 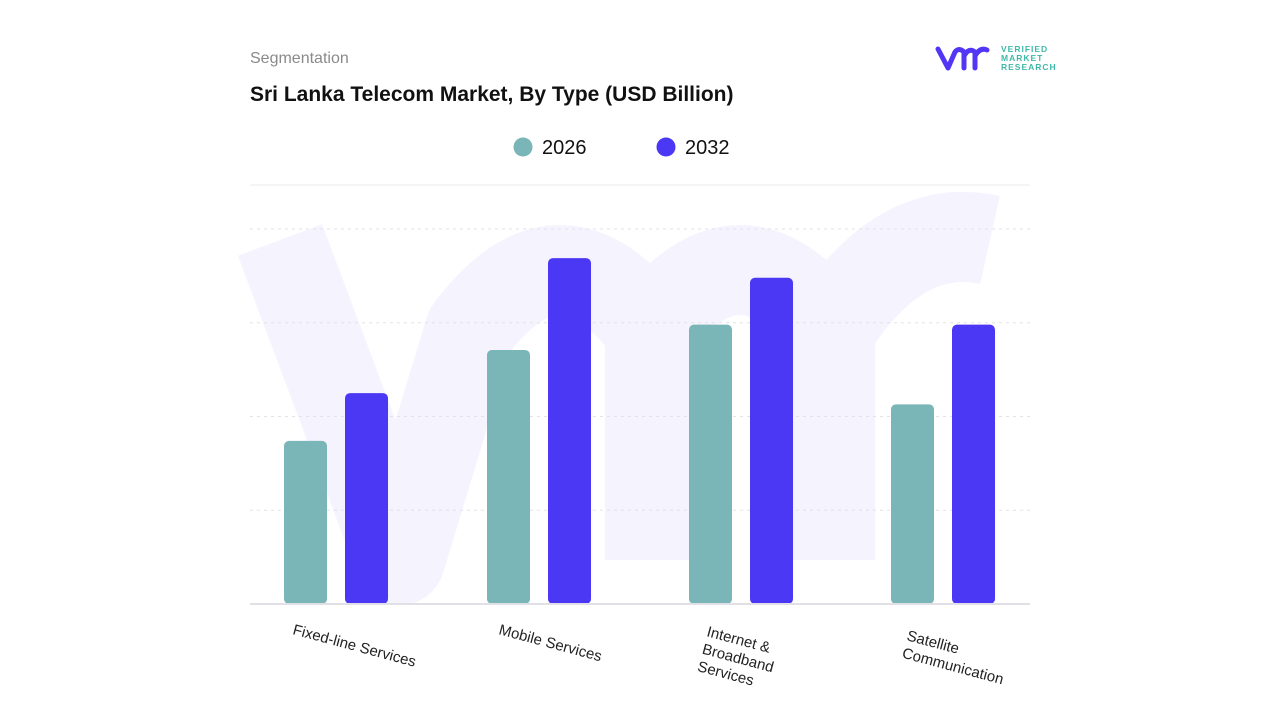 What do you see at coordinates (299, 58) in the screenshot?
I see `section-label: Segmentation` at bounding box center [299, 58].